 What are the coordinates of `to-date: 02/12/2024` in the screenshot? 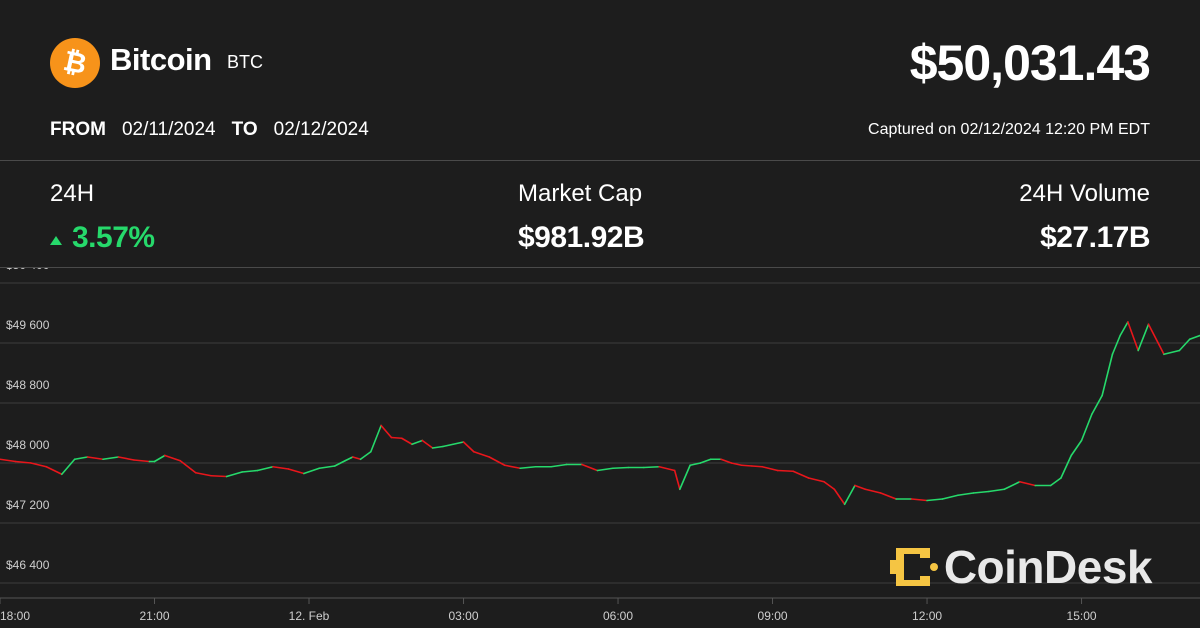 It's located at (321, 129).